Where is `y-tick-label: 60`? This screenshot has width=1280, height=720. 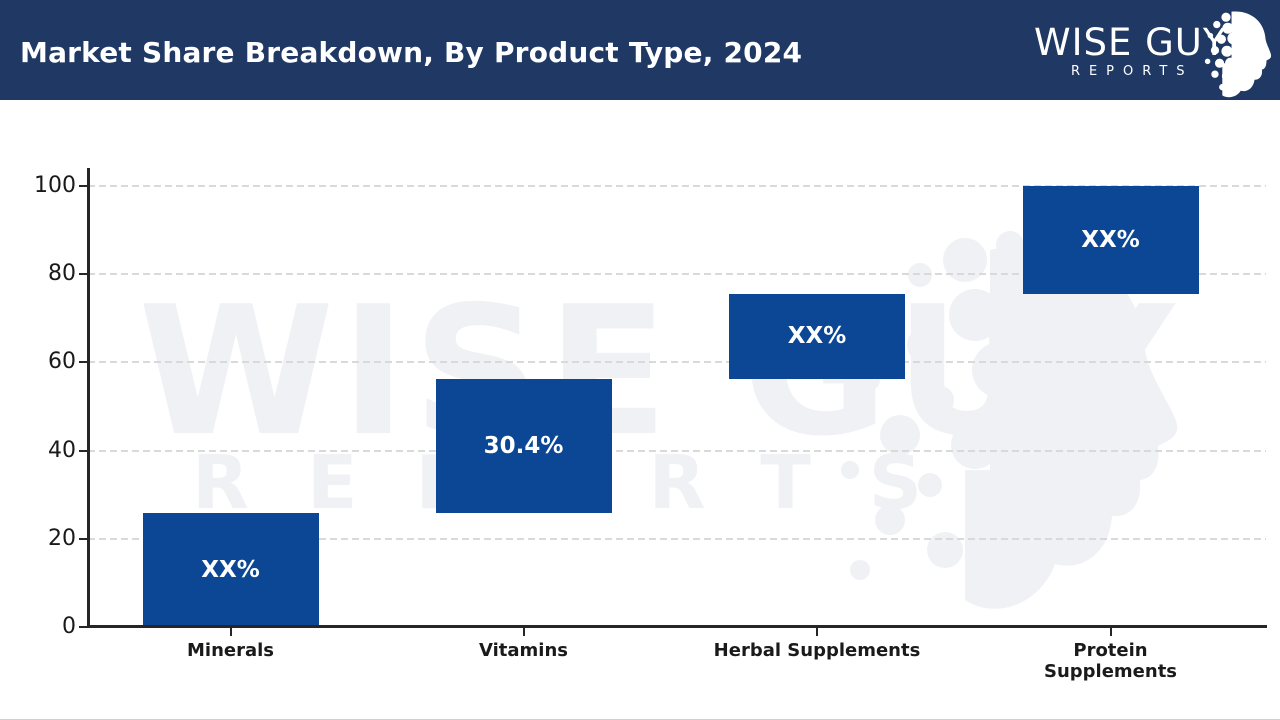 y-tick-label: 60 is located at coordinates (62, 362).